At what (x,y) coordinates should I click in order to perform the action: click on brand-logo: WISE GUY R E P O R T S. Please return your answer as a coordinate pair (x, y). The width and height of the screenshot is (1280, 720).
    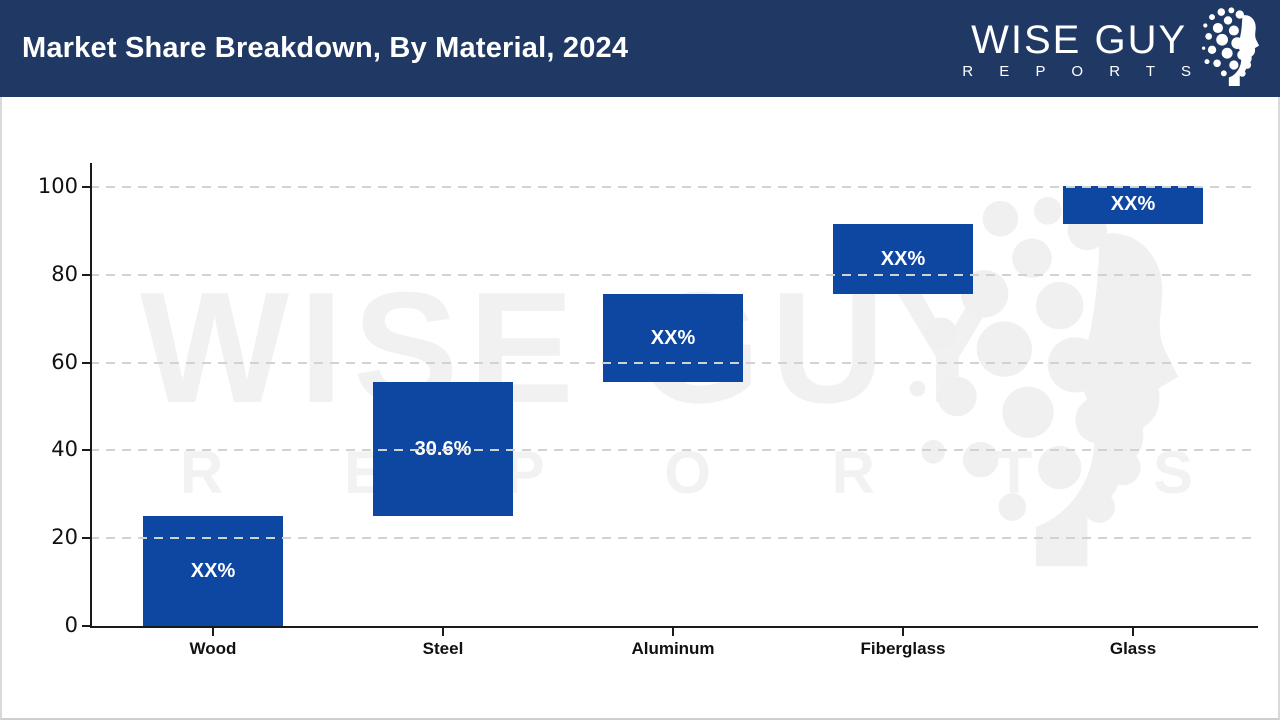
    Looking at the image, I should click on (1112, 49).